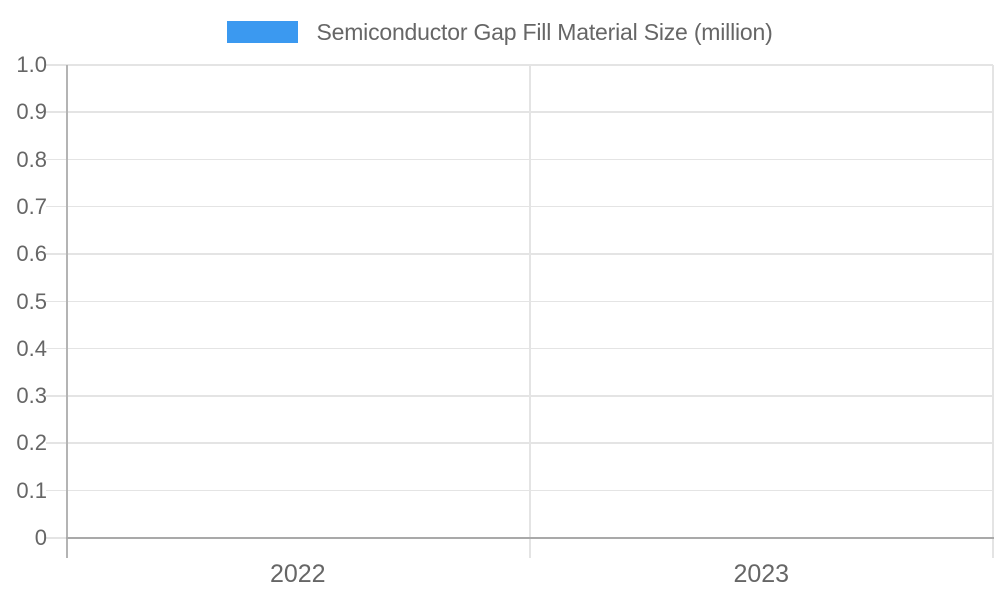  What do you see at coordinates (31, 490) in the screenshot?
I see `y-axis-label: 0.1` at bounding box center [31, 490].